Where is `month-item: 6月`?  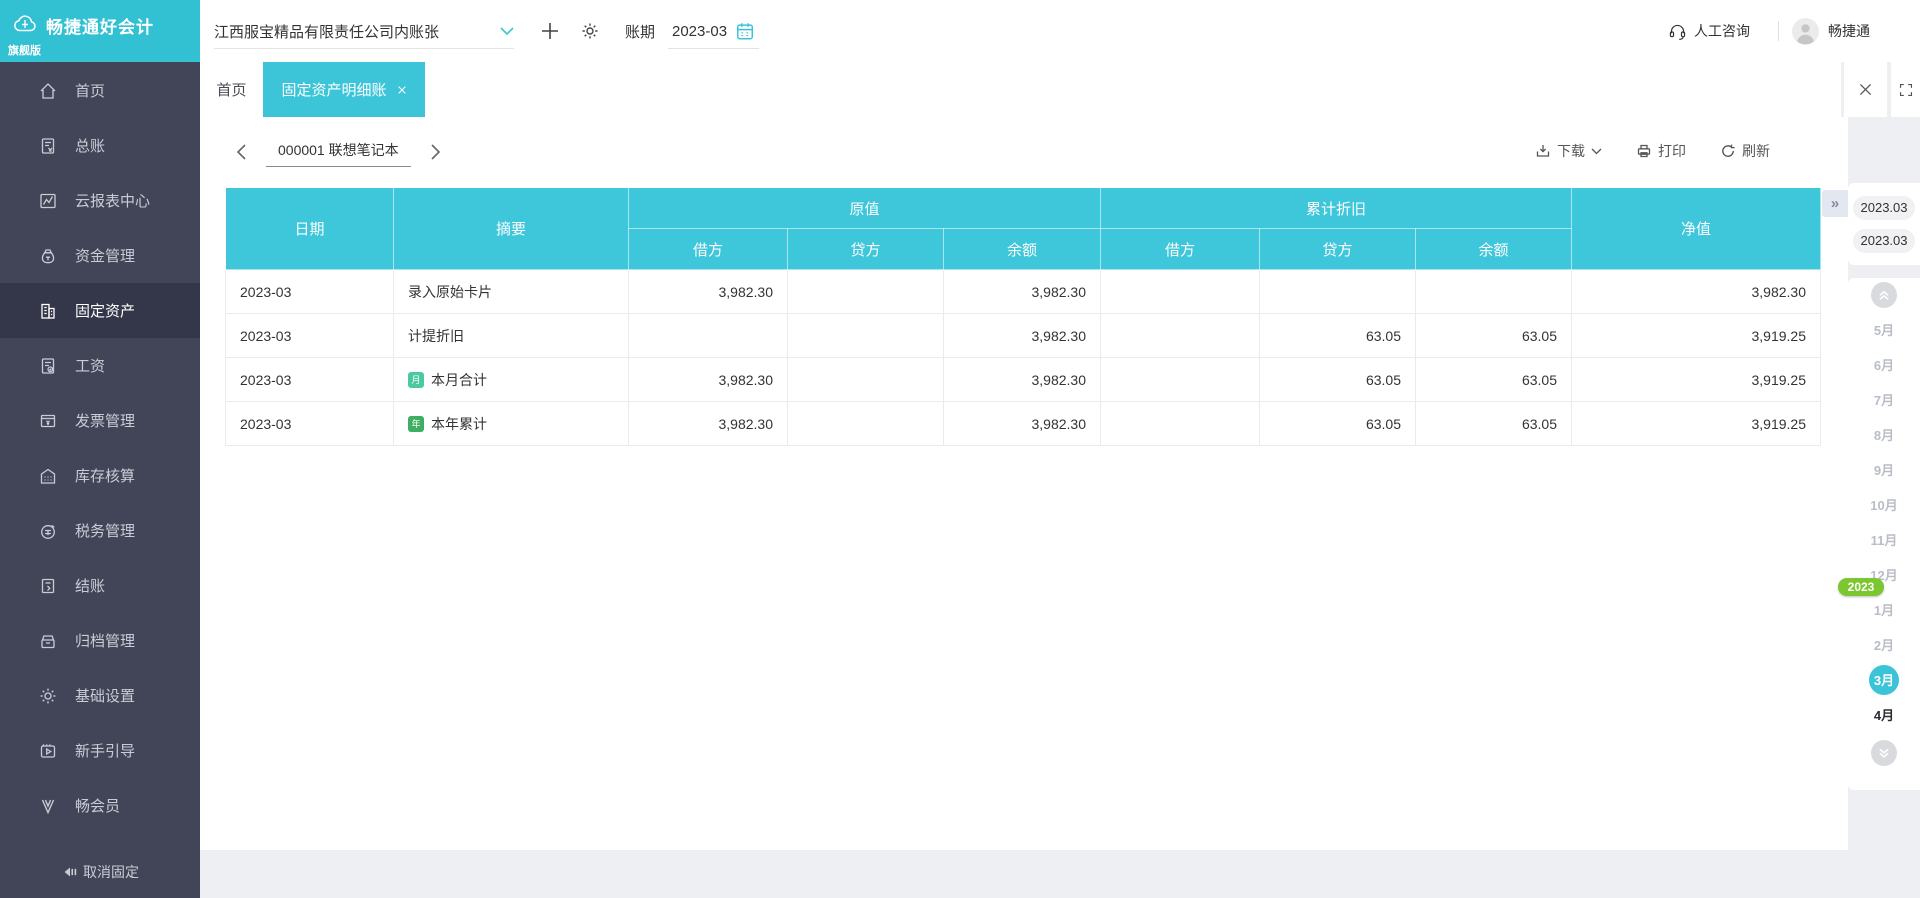
month-item: 6月 is located at coordinates (1884, 365).